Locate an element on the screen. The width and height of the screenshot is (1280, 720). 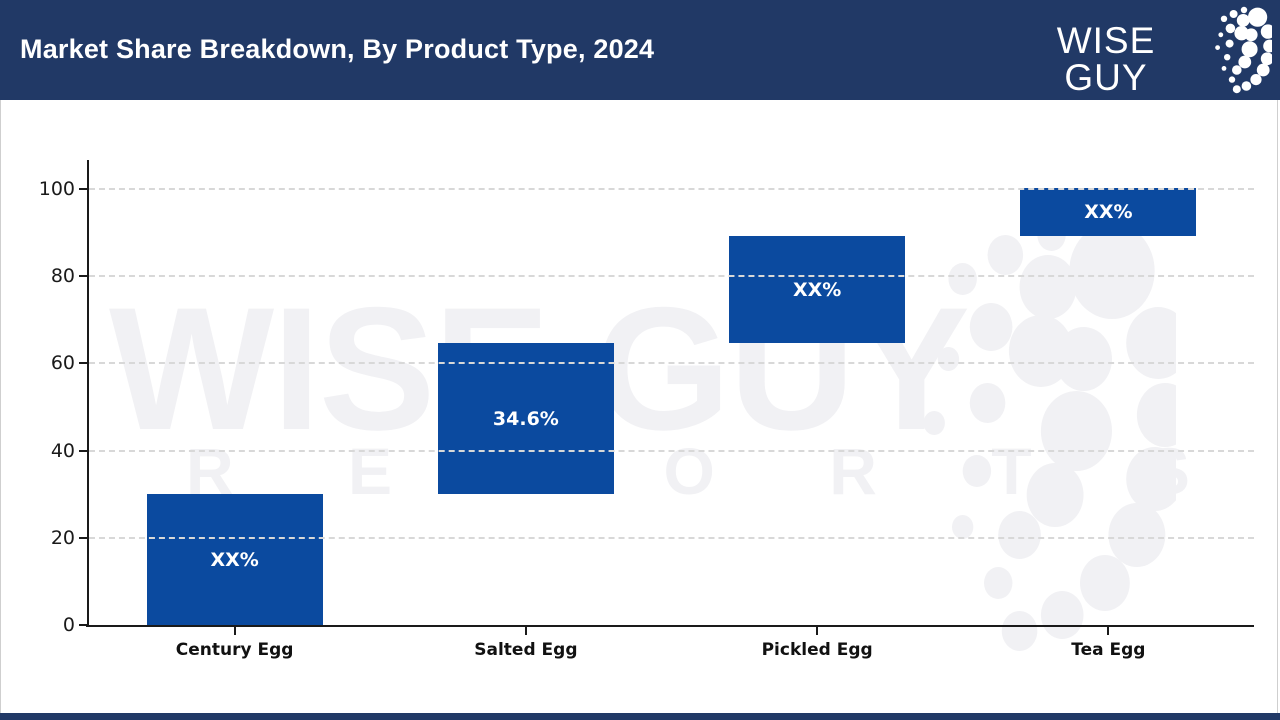
y-tick-label-60: 60 is located at coordinates (62, 363).